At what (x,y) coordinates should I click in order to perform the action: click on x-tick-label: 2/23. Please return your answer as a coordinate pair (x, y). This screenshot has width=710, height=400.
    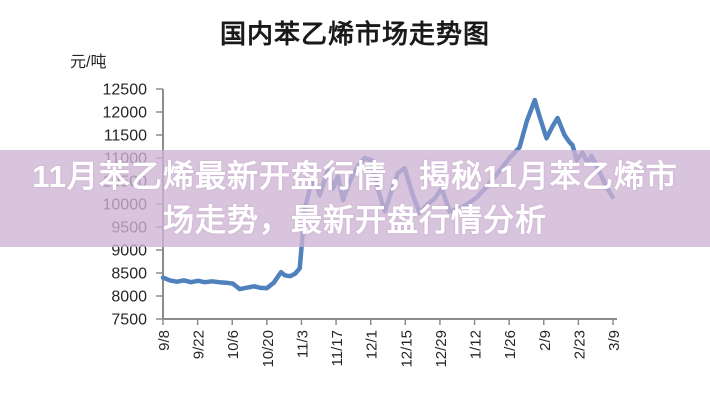
    Looking at the image, I should click on (579, 344).